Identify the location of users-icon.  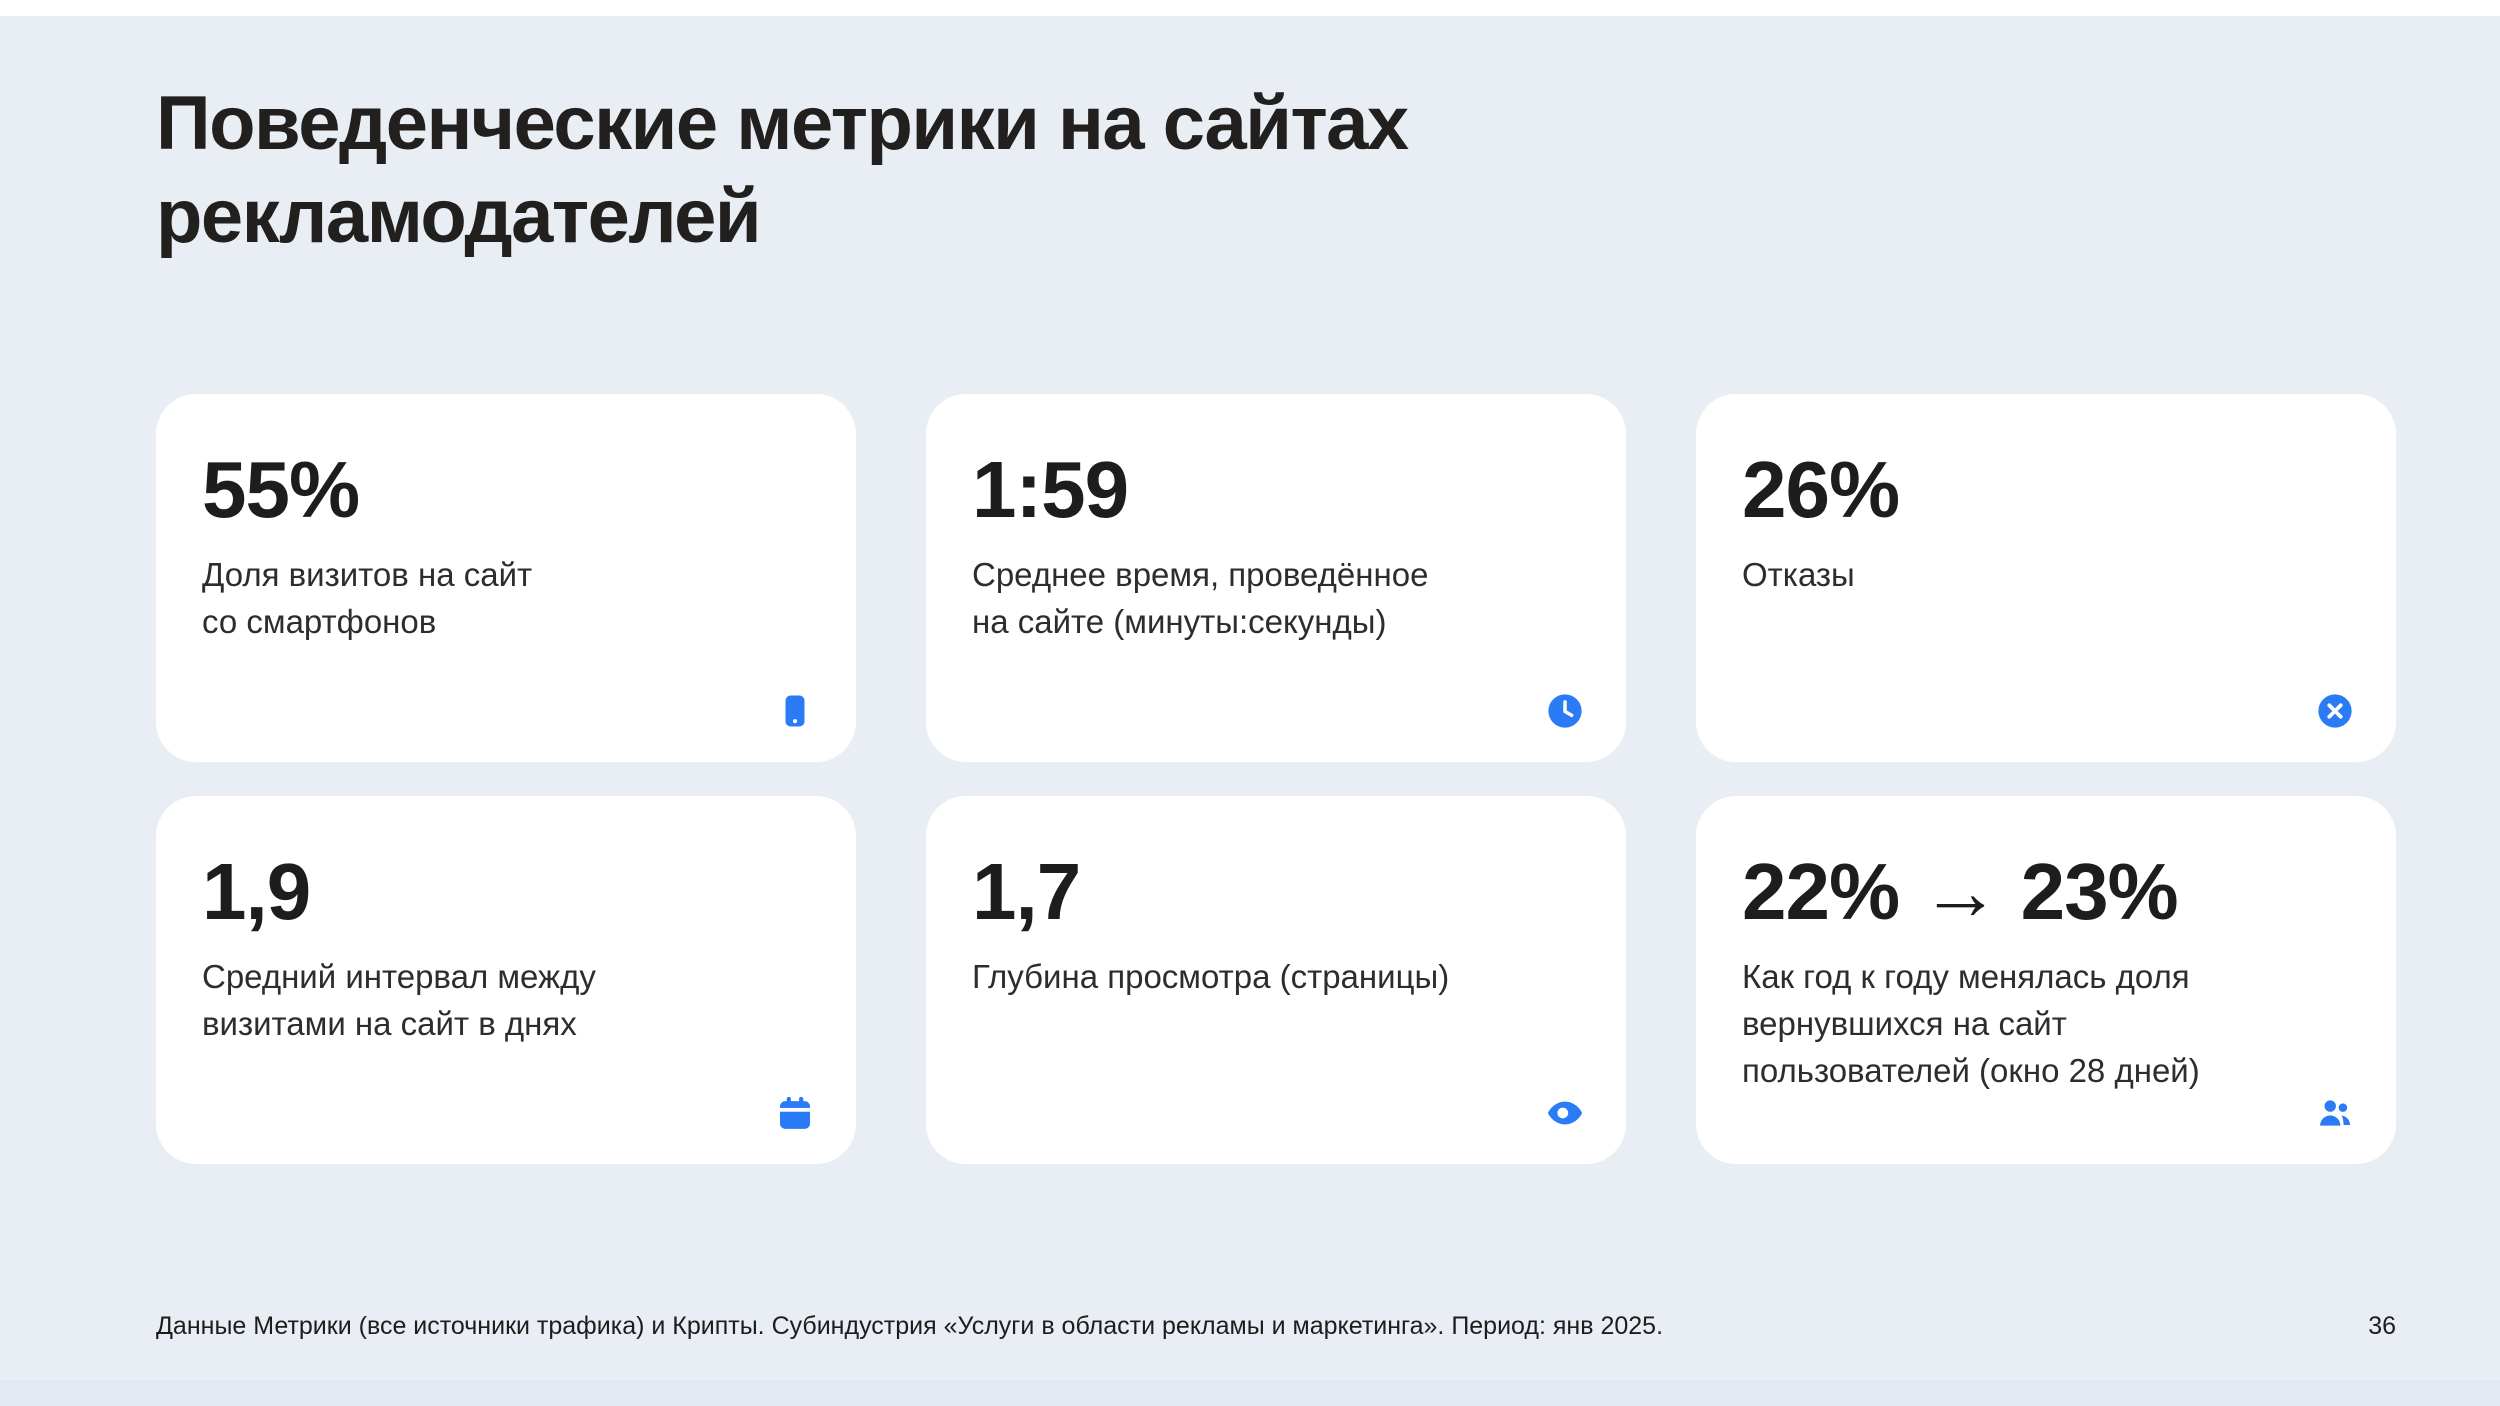
(2335, 1113).